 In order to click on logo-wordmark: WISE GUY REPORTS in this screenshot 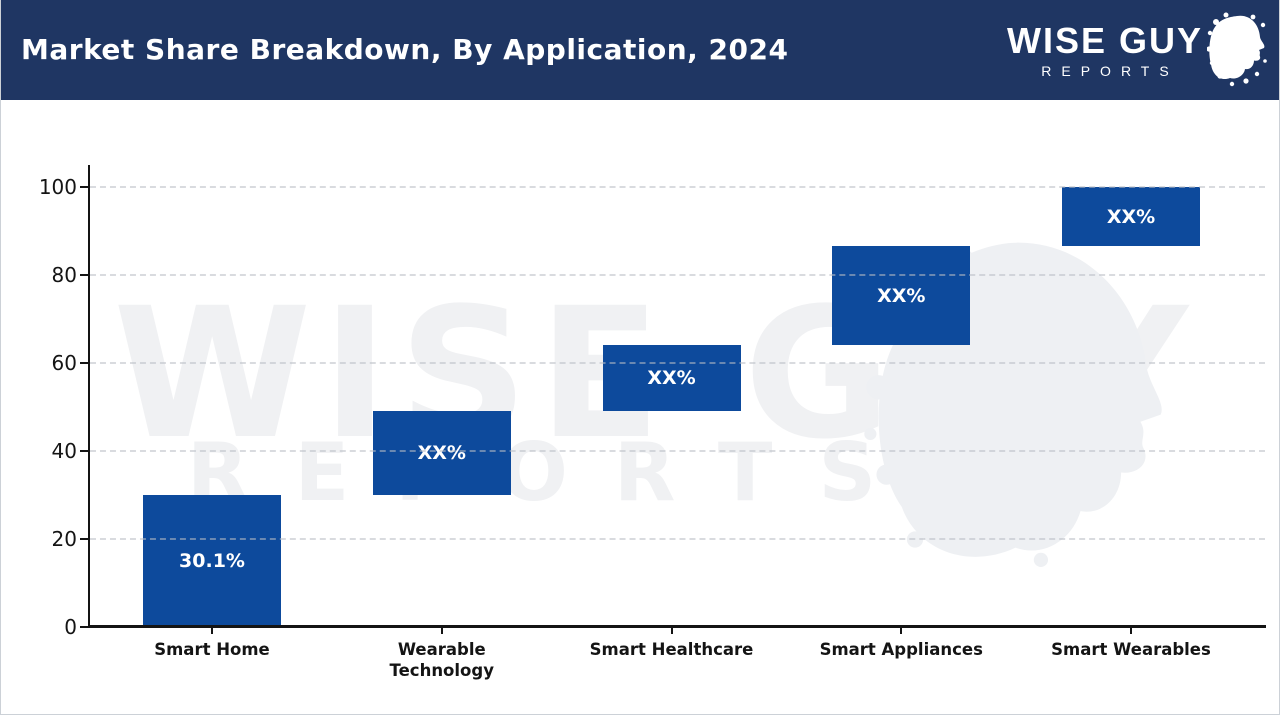, I will do `click(1104, 49)`.